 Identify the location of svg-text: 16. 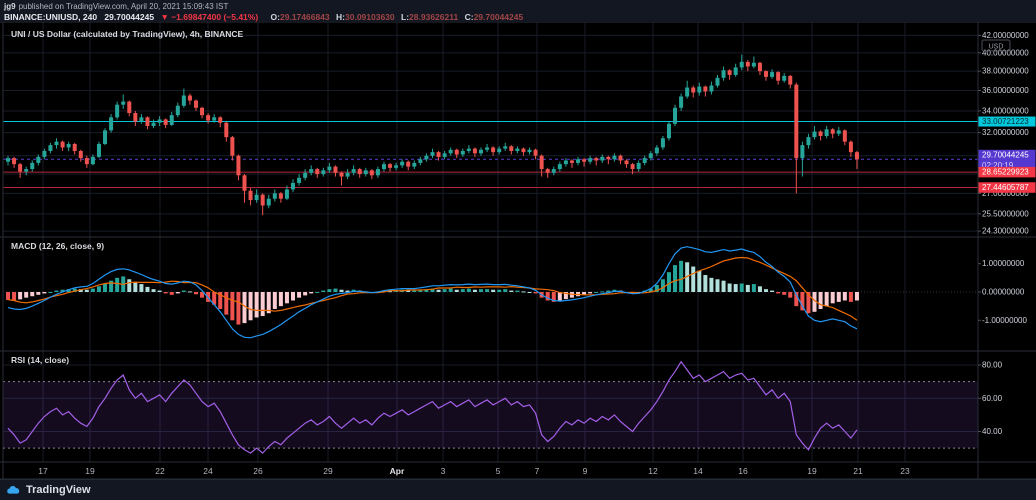
(743, 471).